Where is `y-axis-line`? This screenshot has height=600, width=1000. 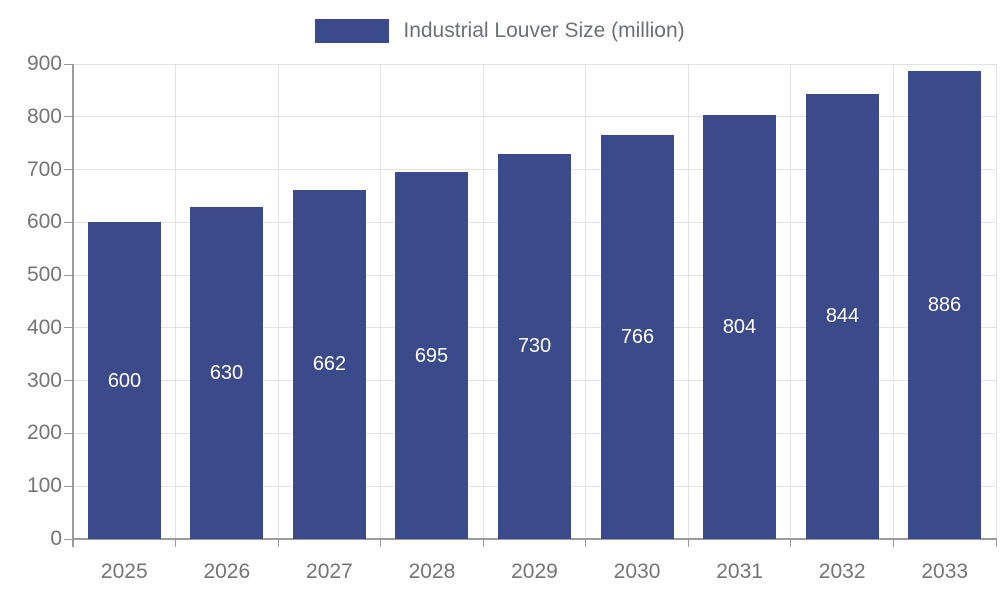
y-axis-line is located at coordinates (73, 305).